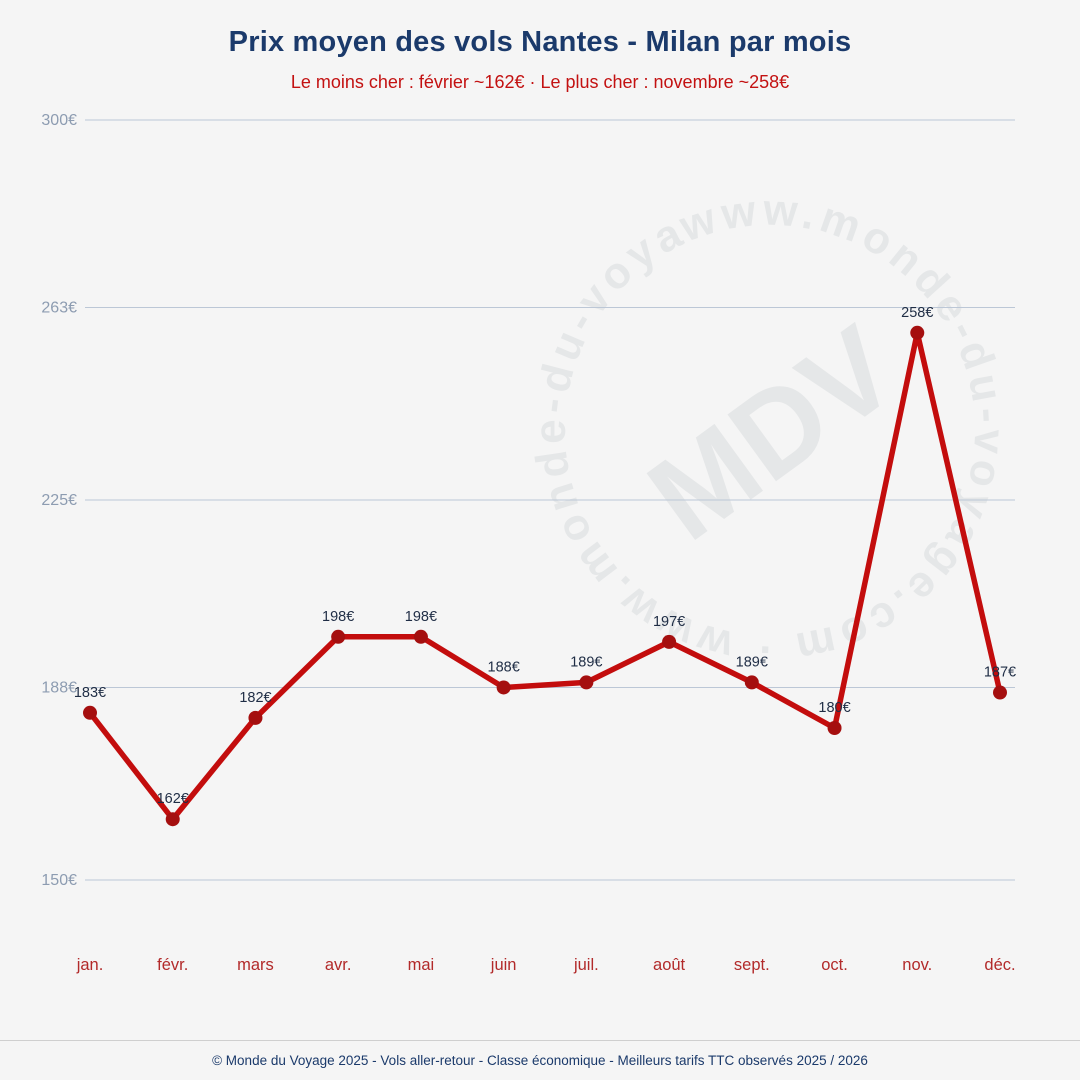 This screenshot has width=1080, height=1080. Describe the element at coordinates (669, 965) in the screenshot. I see `x-axis-month-label: août` at that location.